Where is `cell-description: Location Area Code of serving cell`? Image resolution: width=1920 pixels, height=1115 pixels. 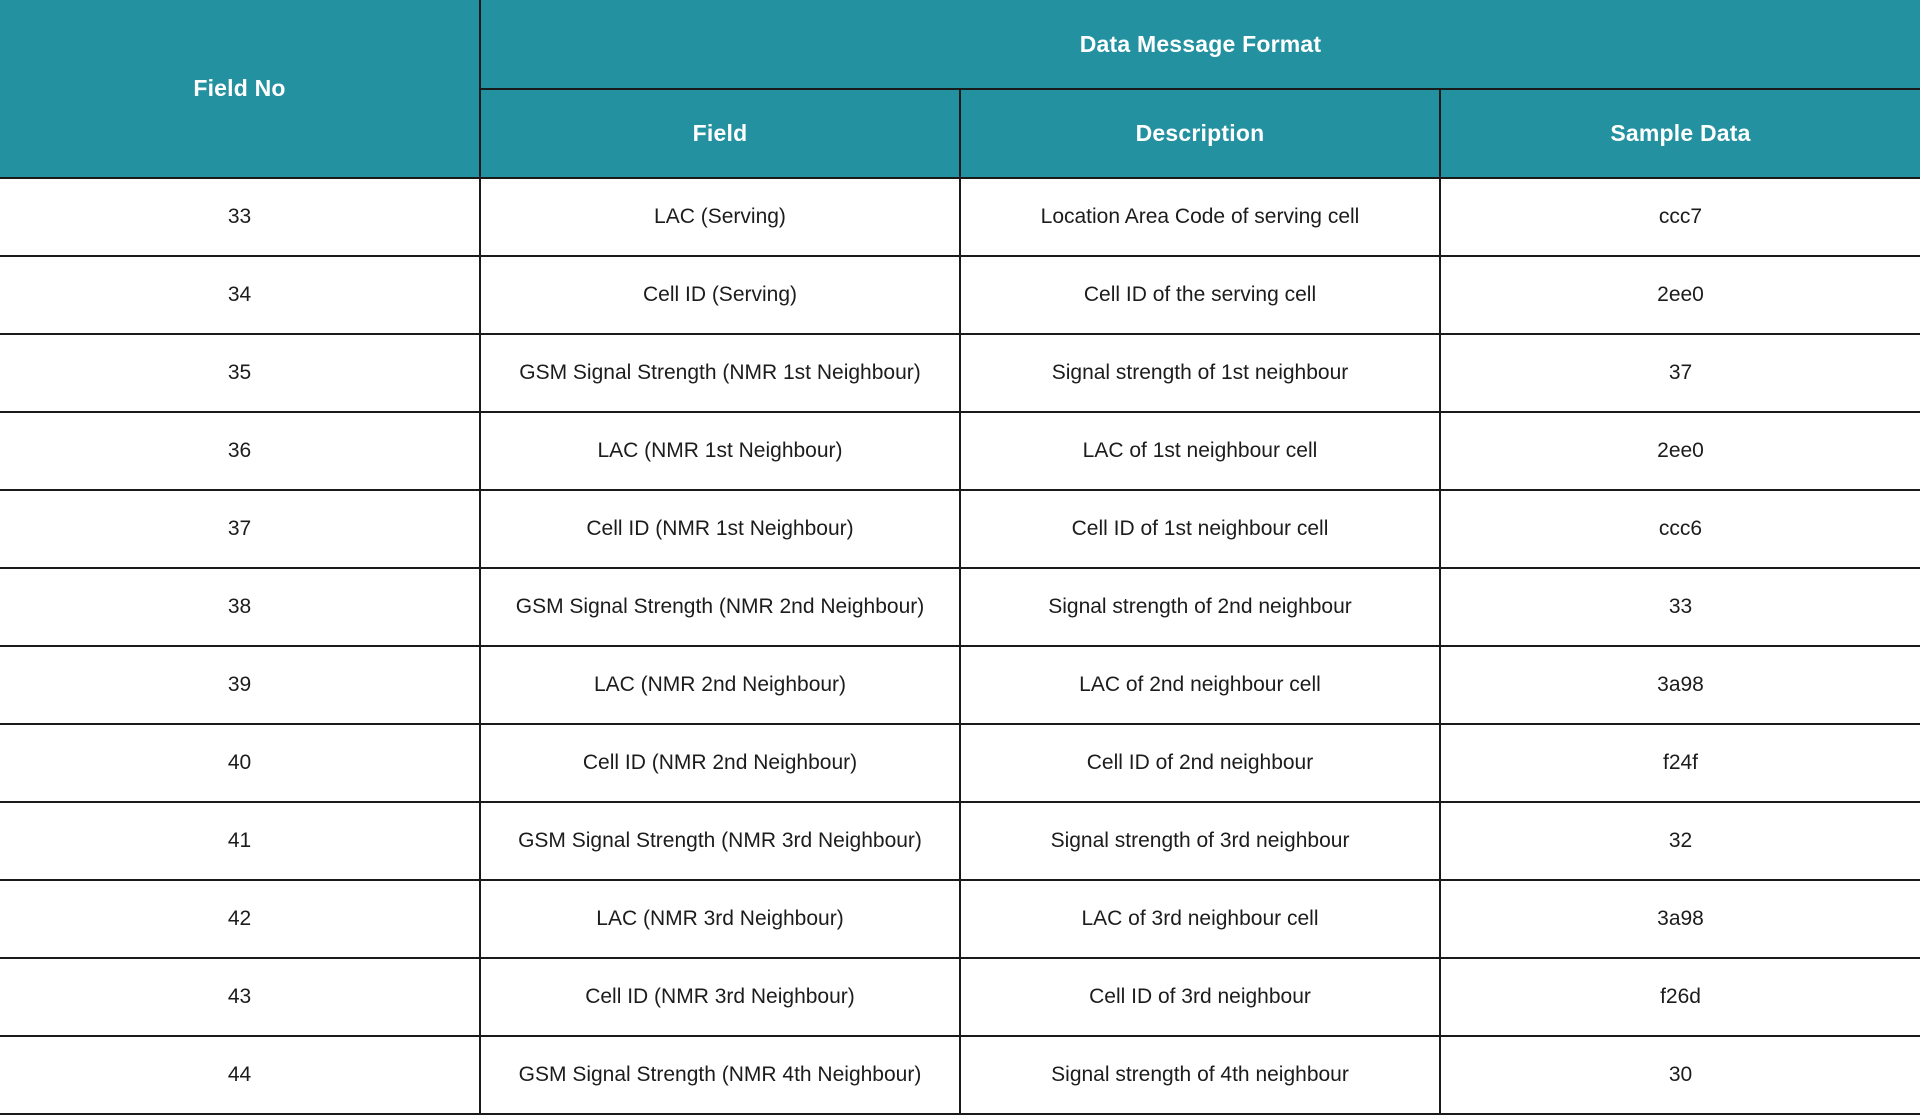 cell-description: Location Area Code of serving cell is located at coordinates (1200, 217).